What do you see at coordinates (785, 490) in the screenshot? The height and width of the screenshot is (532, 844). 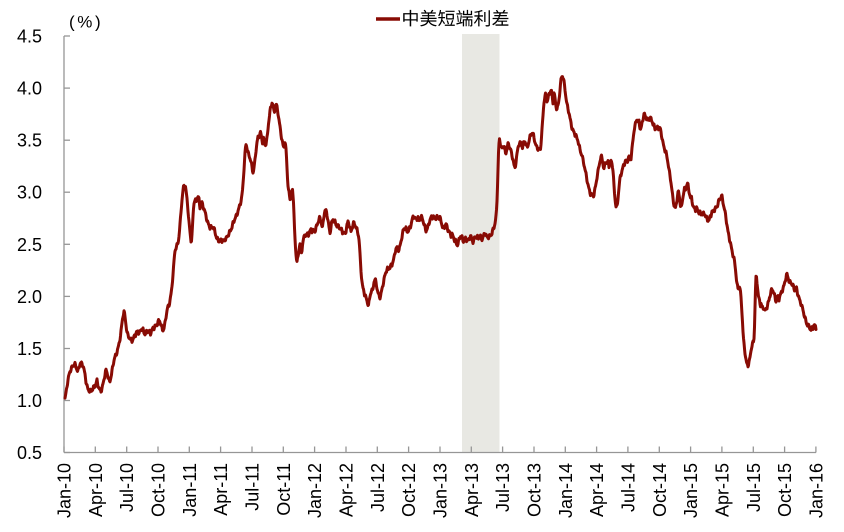 I see `svg-text: Oct-15` at bounding box center [785, 490].